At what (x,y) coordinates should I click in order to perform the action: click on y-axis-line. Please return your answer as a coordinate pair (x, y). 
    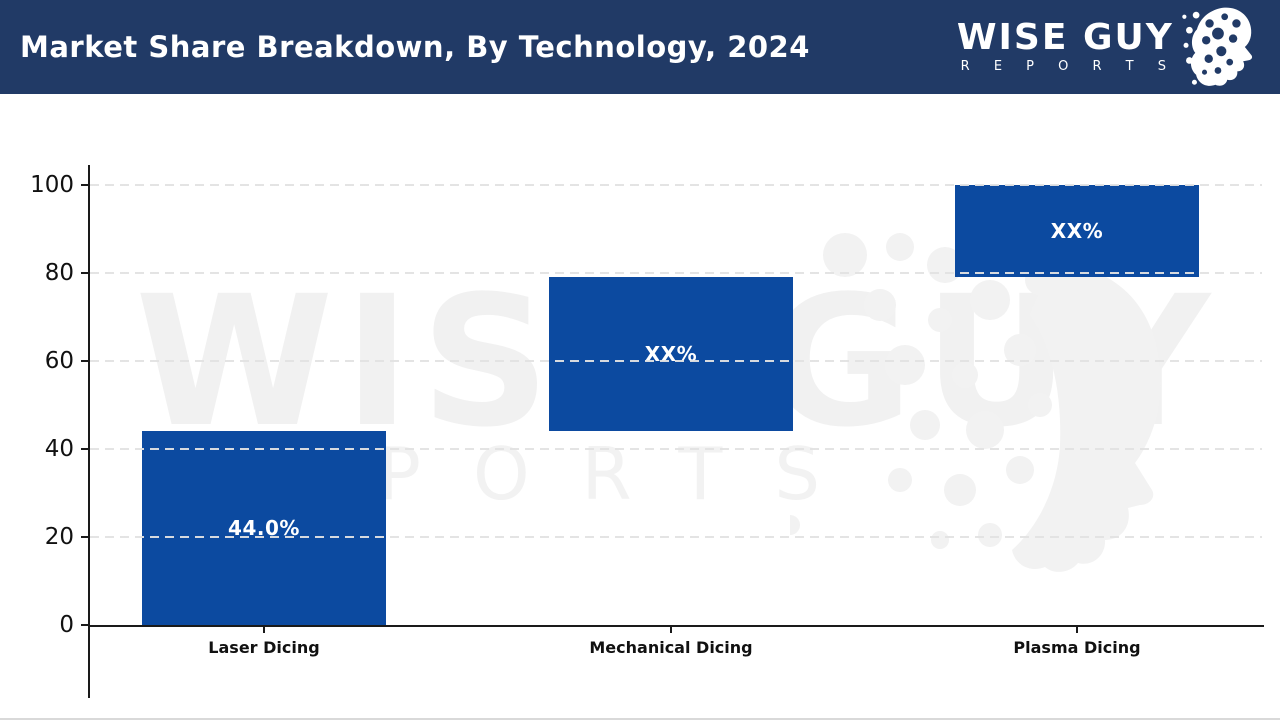
    Looking at the image, I should click on (89, 431).